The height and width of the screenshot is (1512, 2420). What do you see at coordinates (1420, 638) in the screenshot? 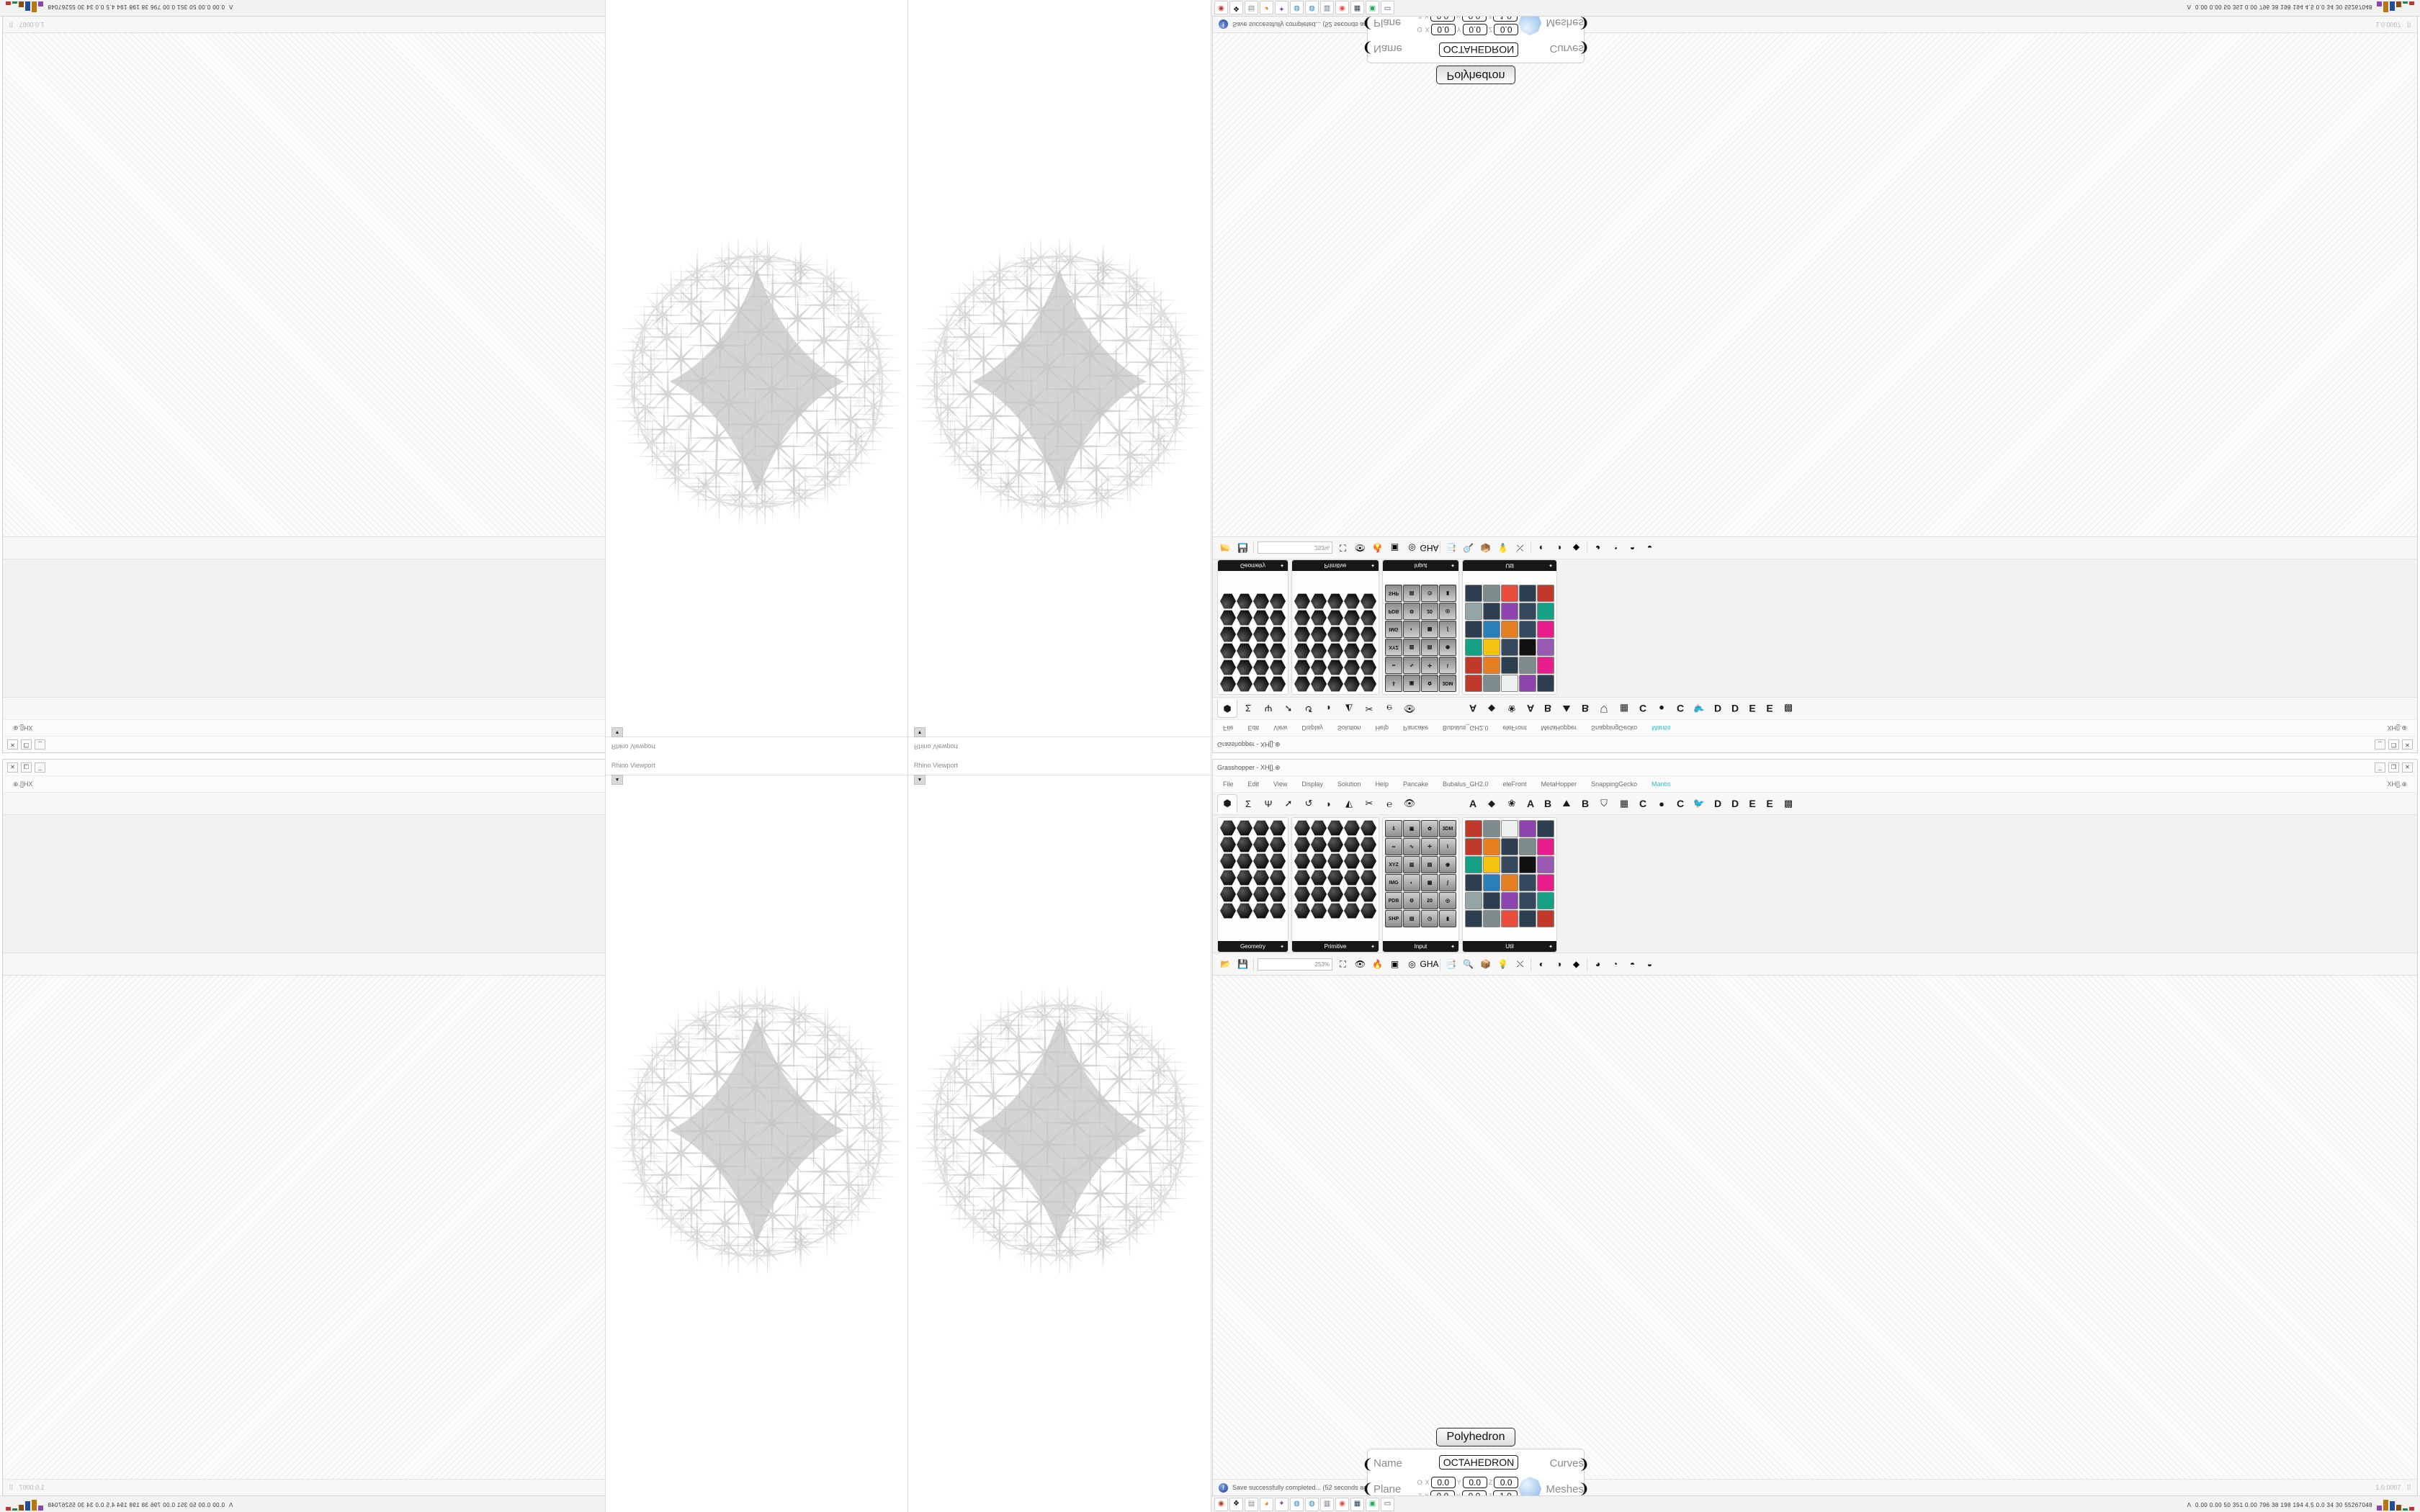
I see `palette-icon-grid: ⇩▣✿3DM∞∿✛⌇XYZ▥▤◉IMG◐▦∫PDB⚙20◎SHP▤◷▮` at bounding box center [1420, 638].